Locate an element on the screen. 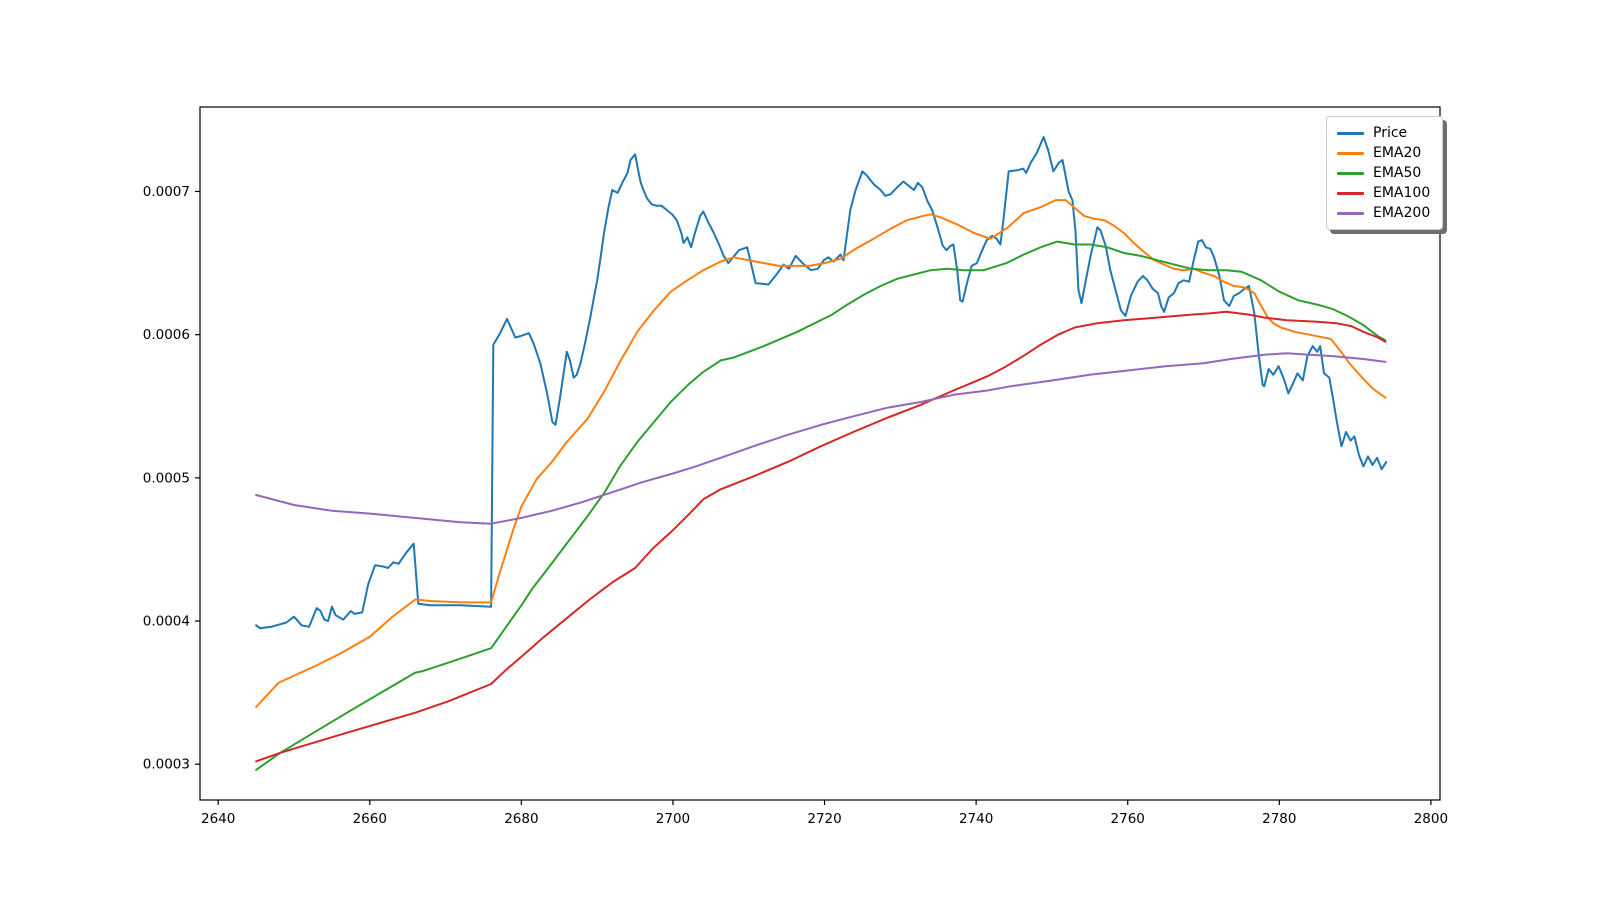 This screenshot has width=1600, height=900. legend-label-ema200: EMA200 is located at coordinates (1402, 213).